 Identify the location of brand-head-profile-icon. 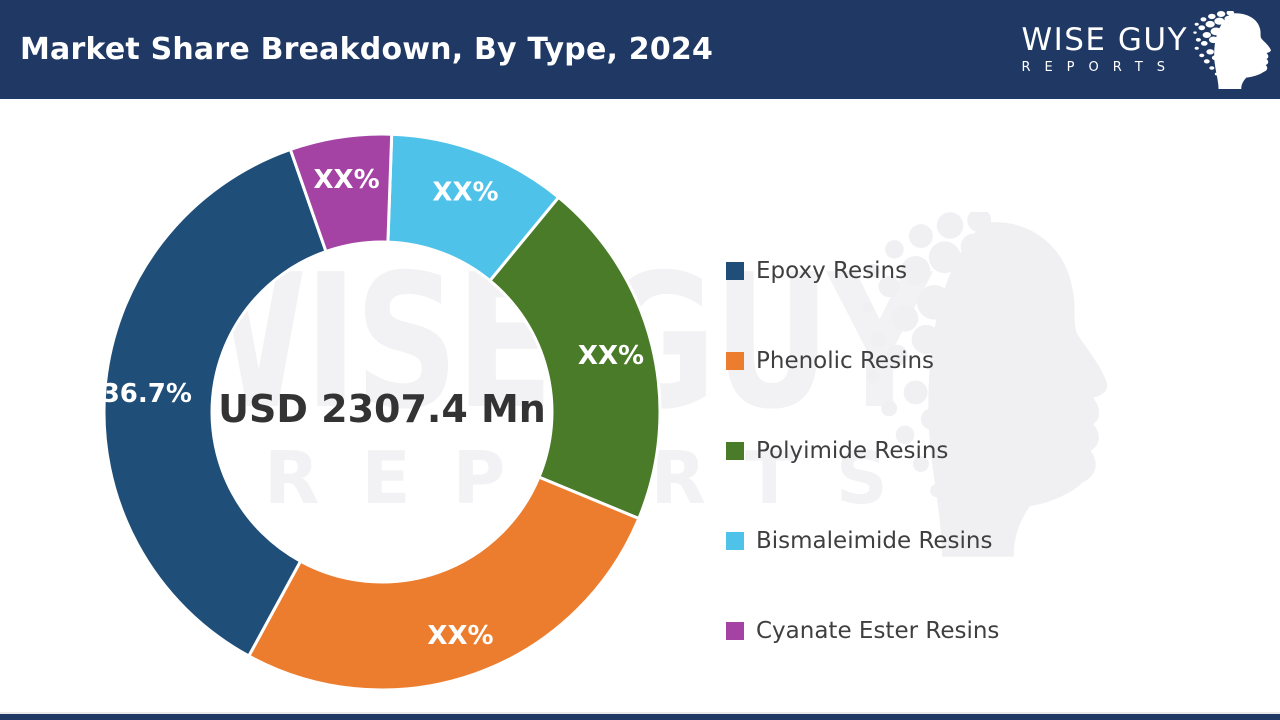
(1232, 49).